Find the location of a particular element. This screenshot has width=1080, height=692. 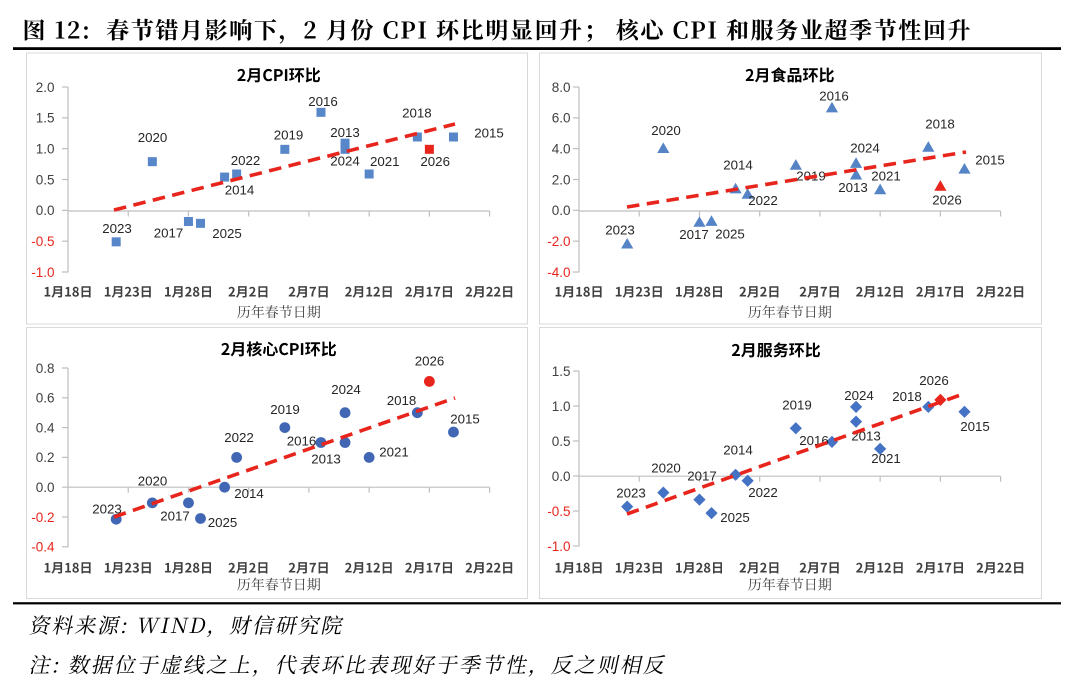

svg-text: 0.2 is located at coordinates (45, 457).